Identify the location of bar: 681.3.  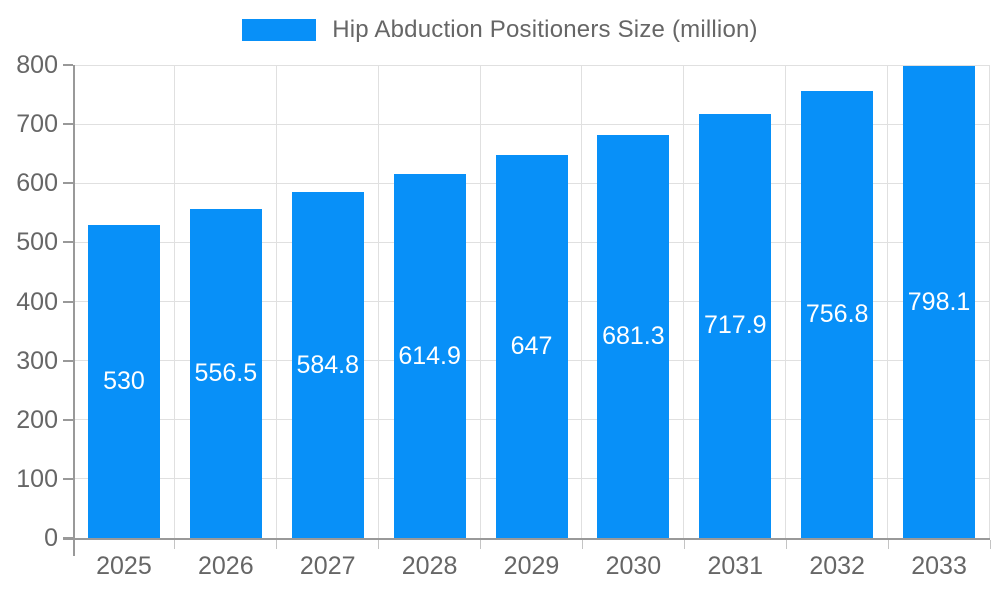
(633, 336).